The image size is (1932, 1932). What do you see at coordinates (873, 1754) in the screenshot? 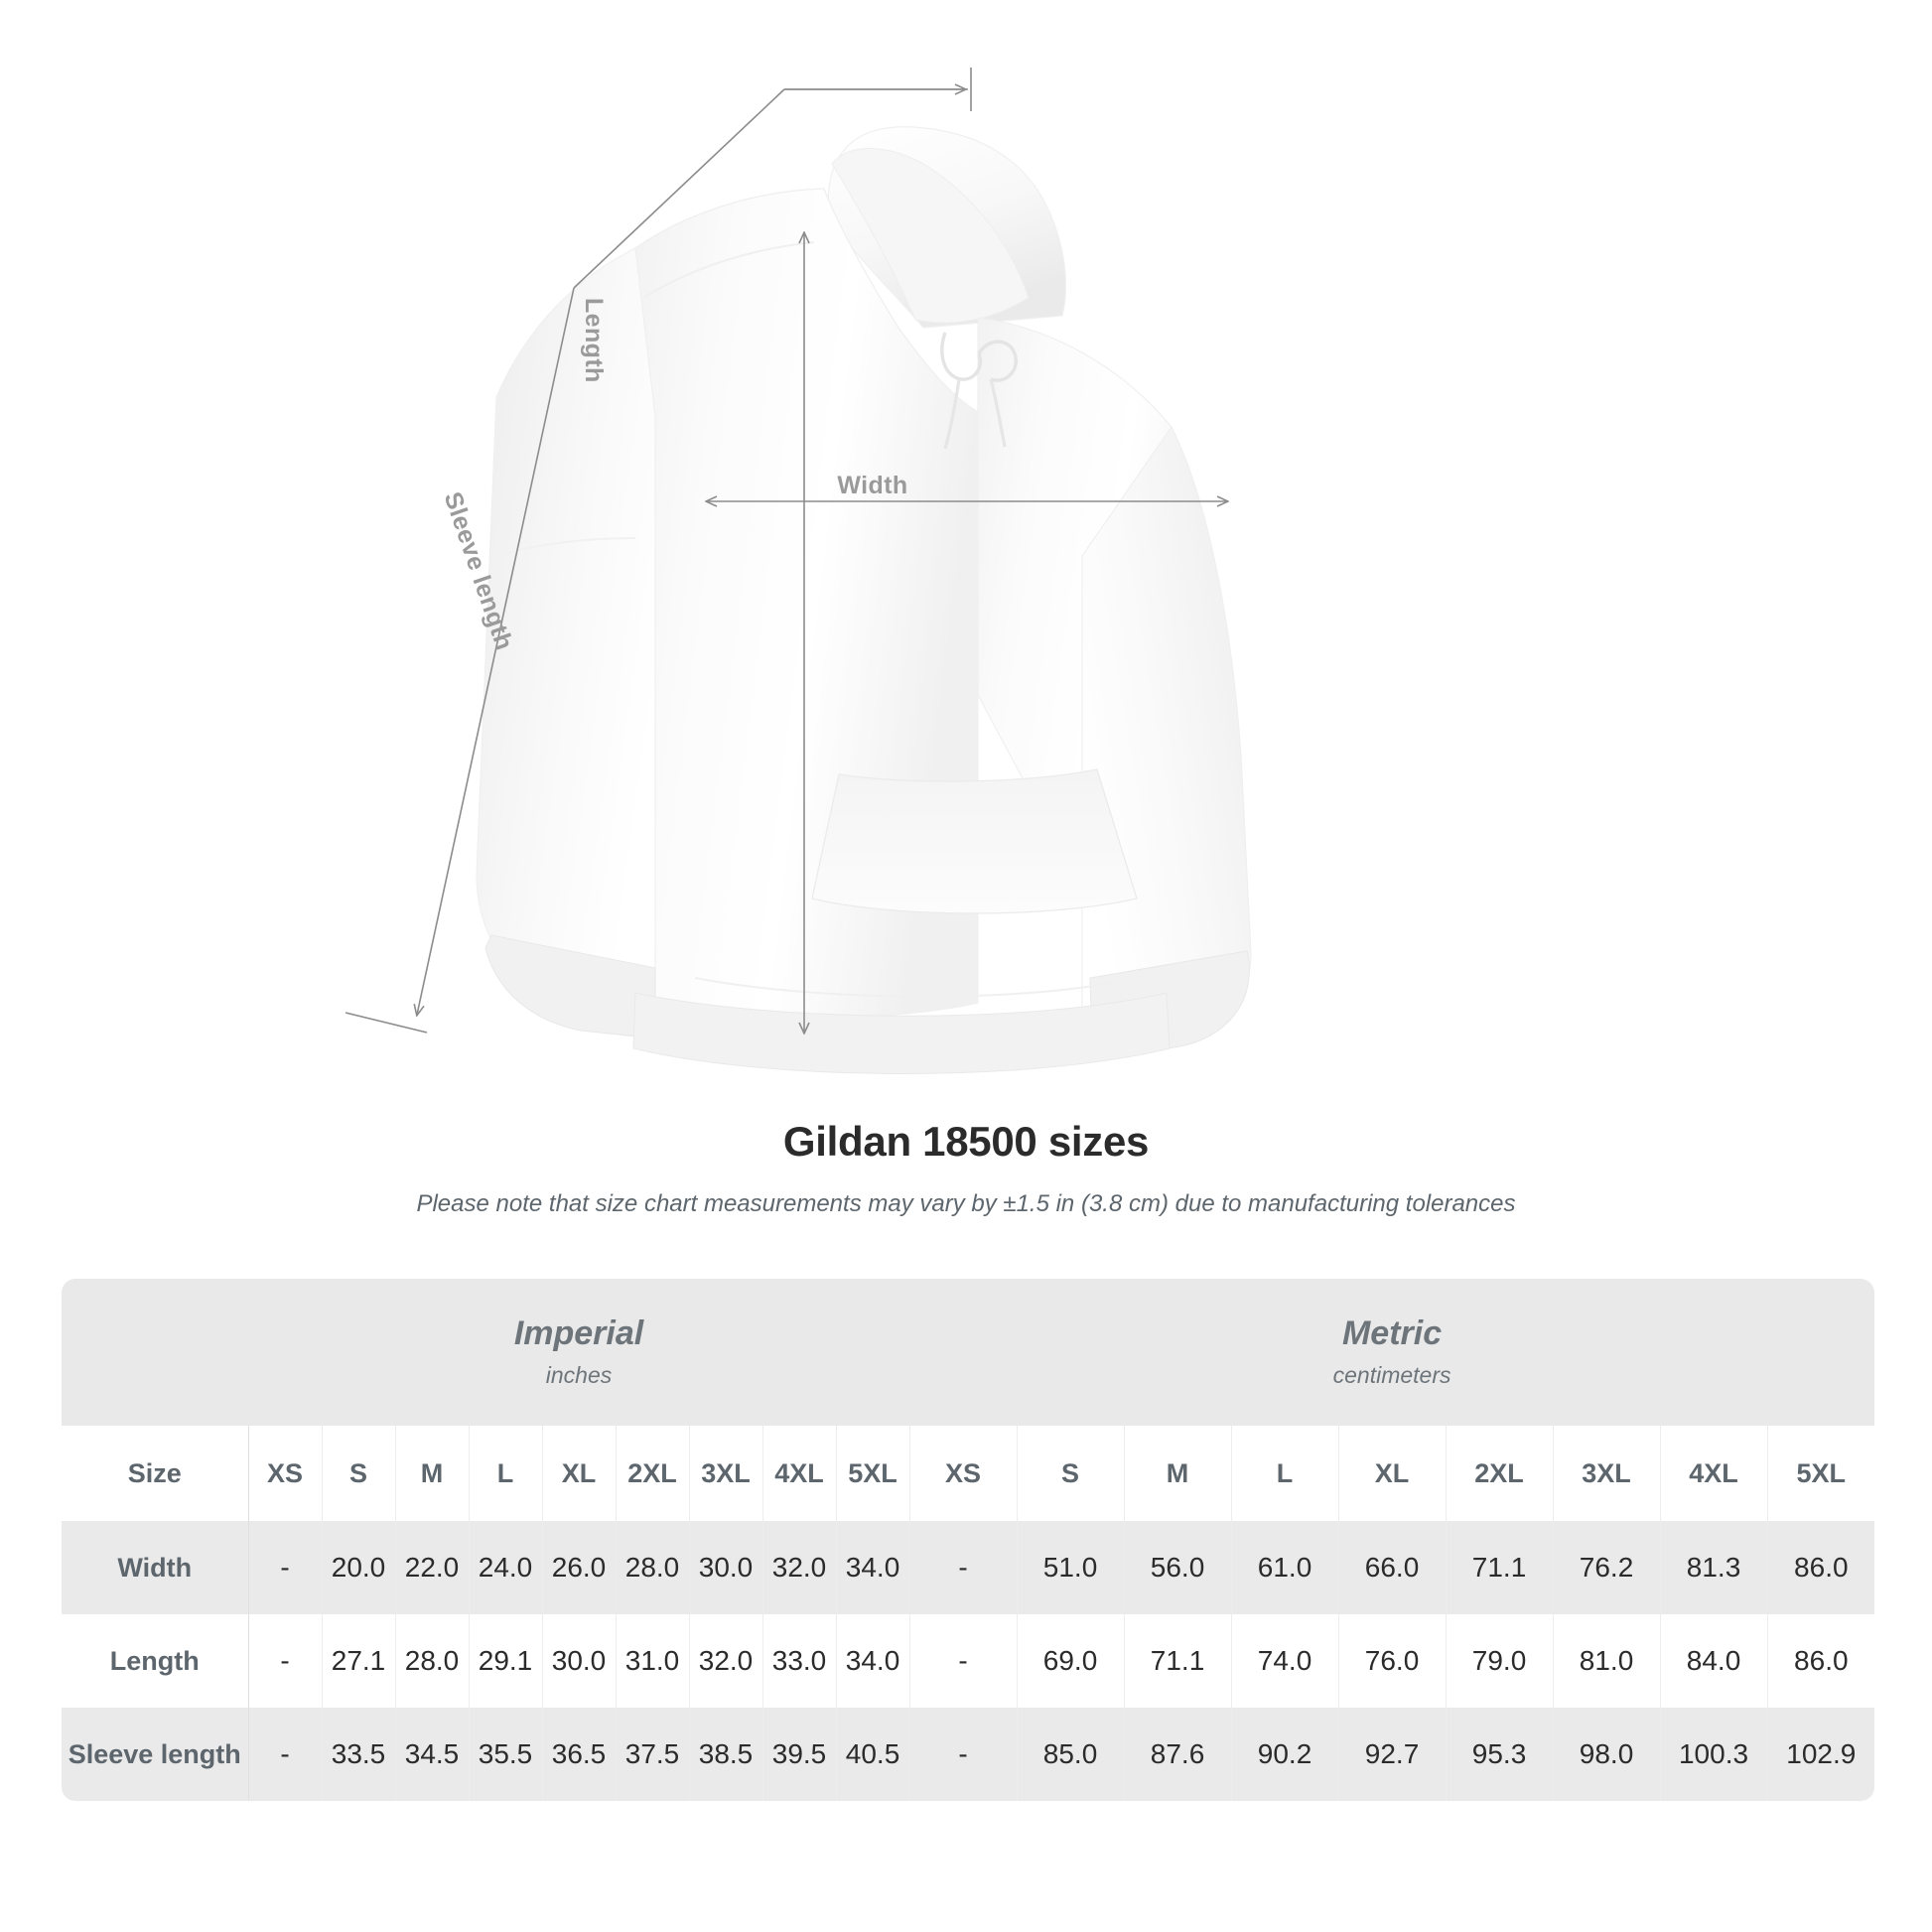
I see `cell-sleeve-imperial-5xl: 40.5` at bounding box center [873, 1754].